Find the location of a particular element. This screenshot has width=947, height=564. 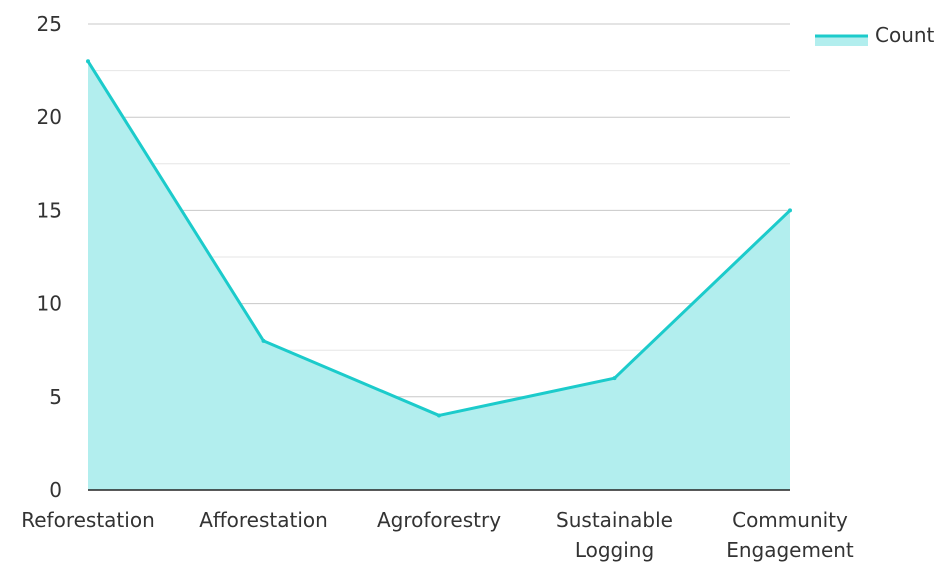

y-tick-label: 25 is located at coordinates (49, 24).